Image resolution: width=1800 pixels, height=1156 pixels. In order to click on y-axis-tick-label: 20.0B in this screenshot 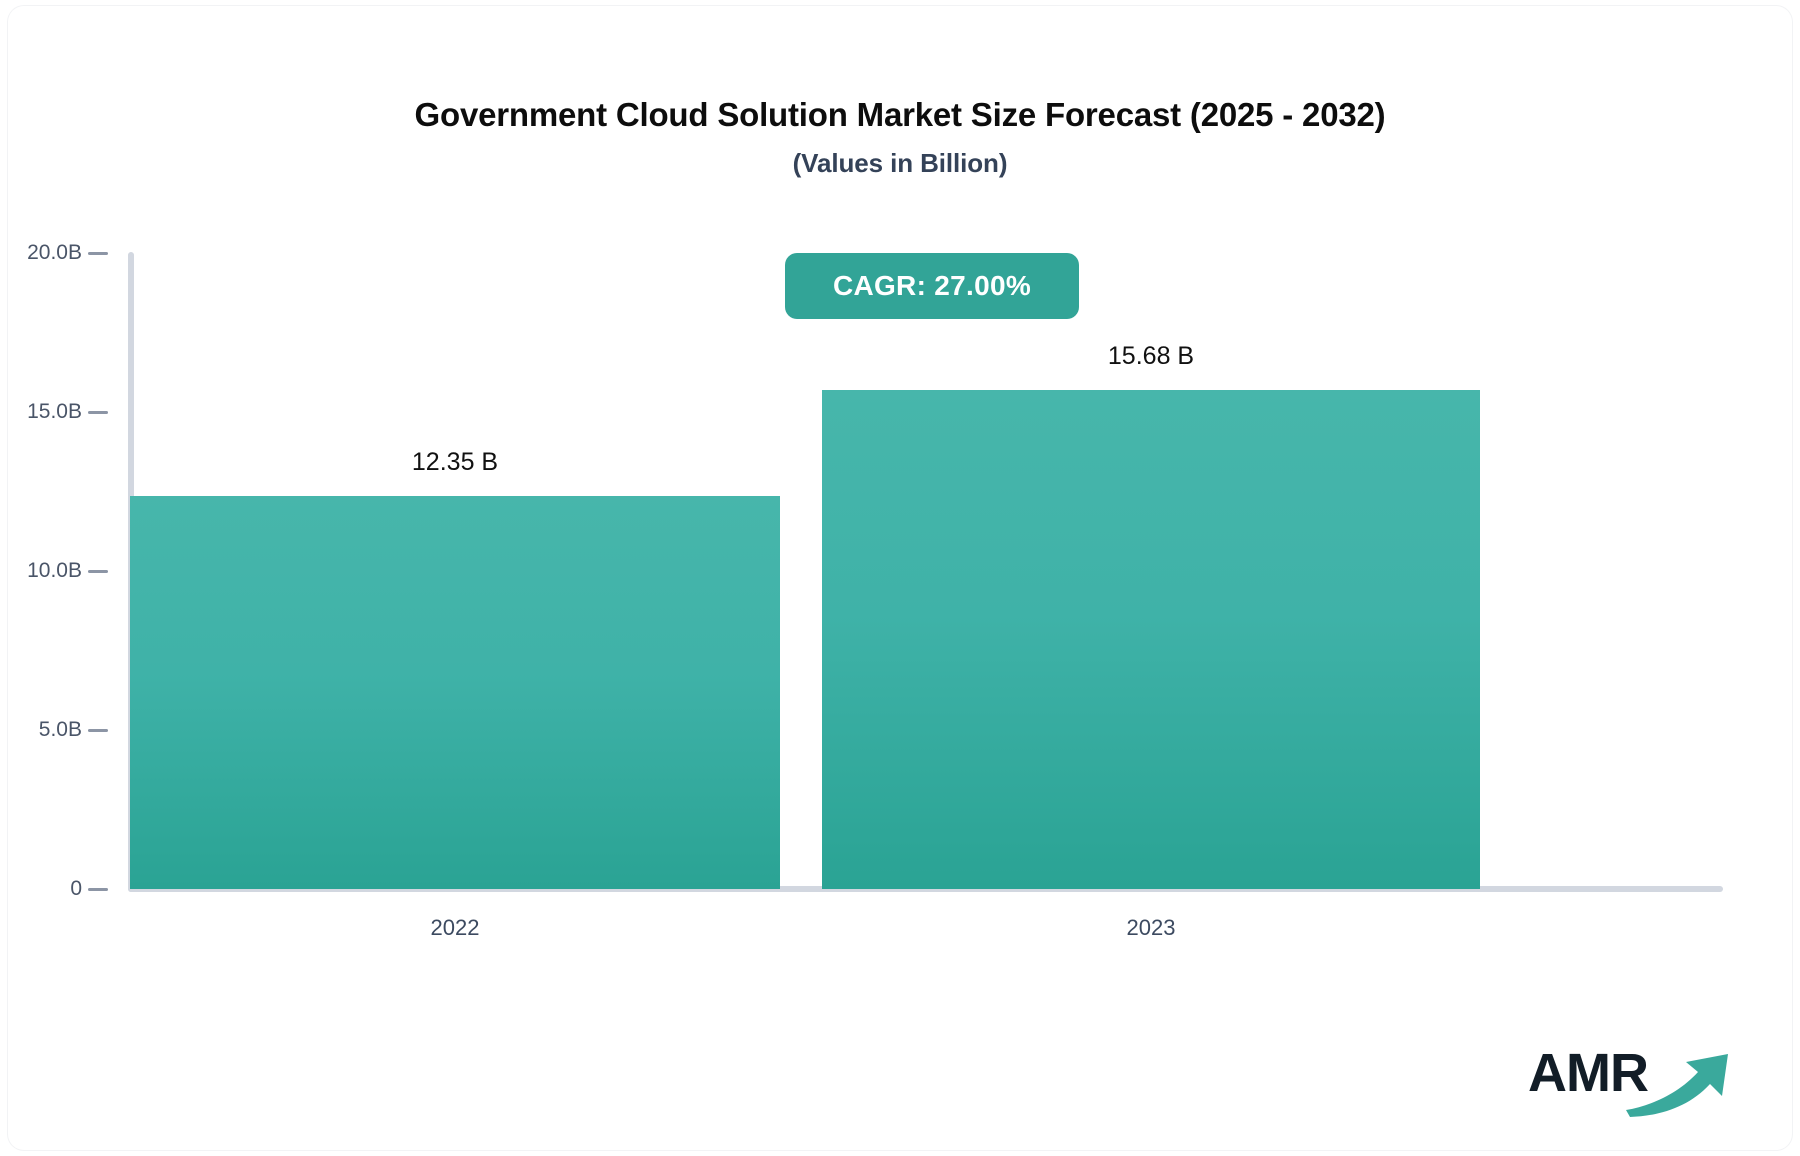, I will do `click(54, 252)`.